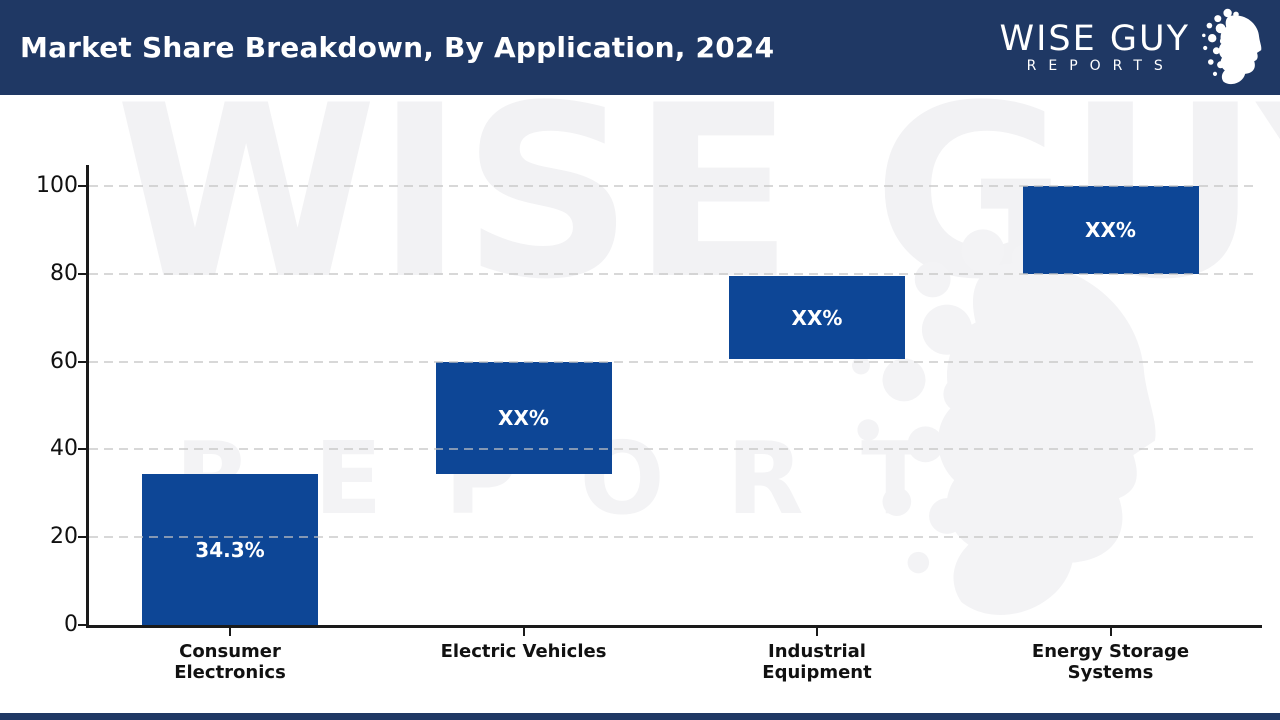 The width and height of the screenshot is (1280, 720). I want to click on y-tick-label: 100, so click(57, 185).